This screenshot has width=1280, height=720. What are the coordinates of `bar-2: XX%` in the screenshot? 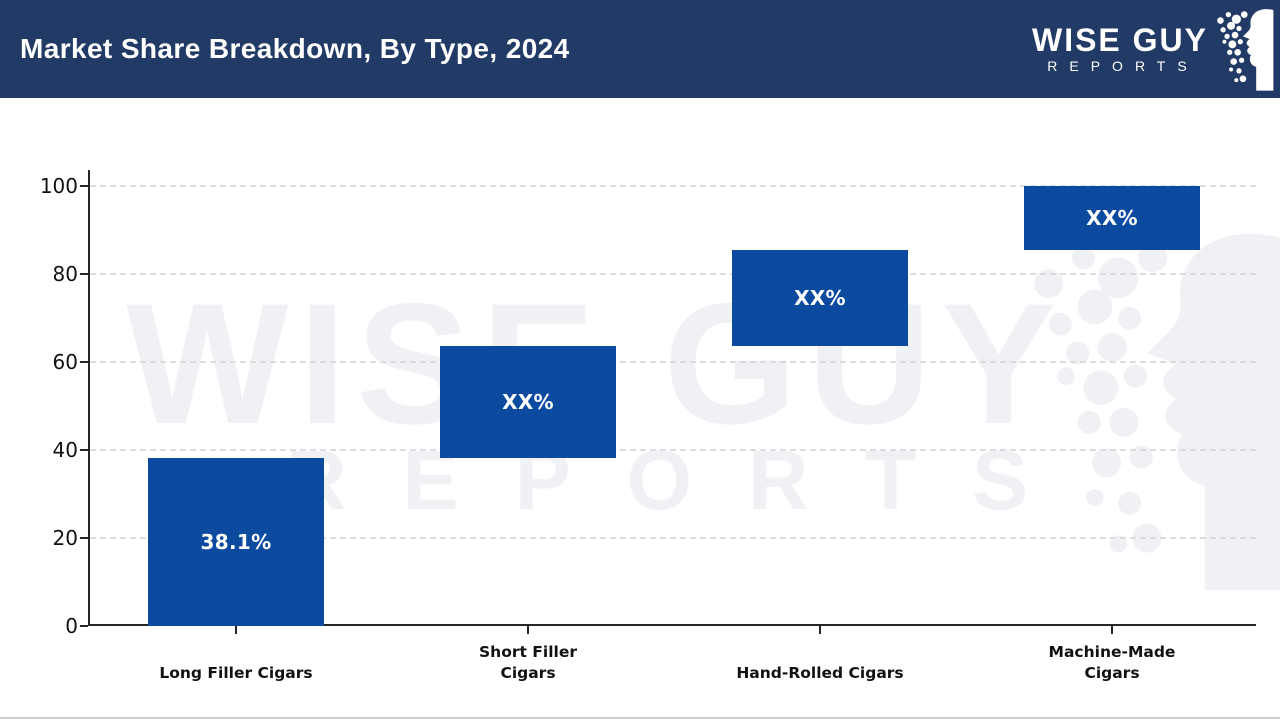 It's located at (528, 402).